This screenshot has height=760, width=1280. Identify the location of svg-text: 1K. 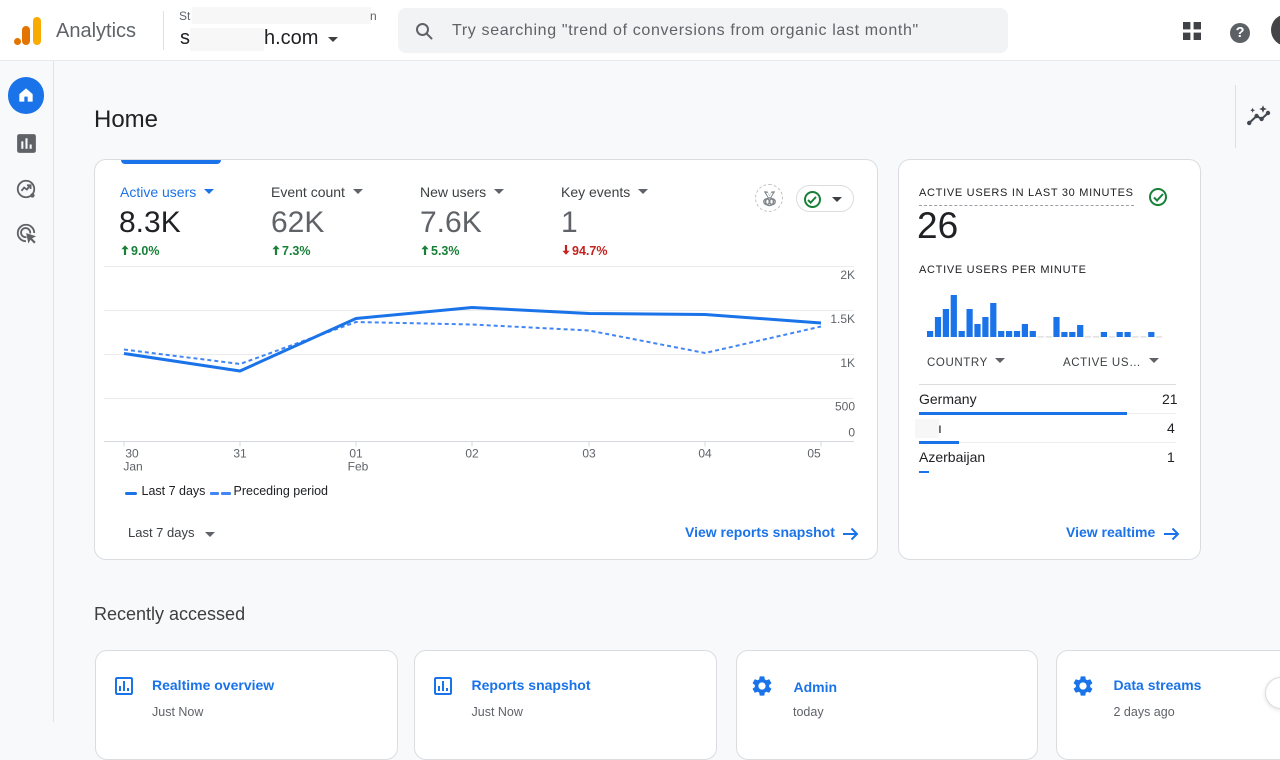
(847, 363).